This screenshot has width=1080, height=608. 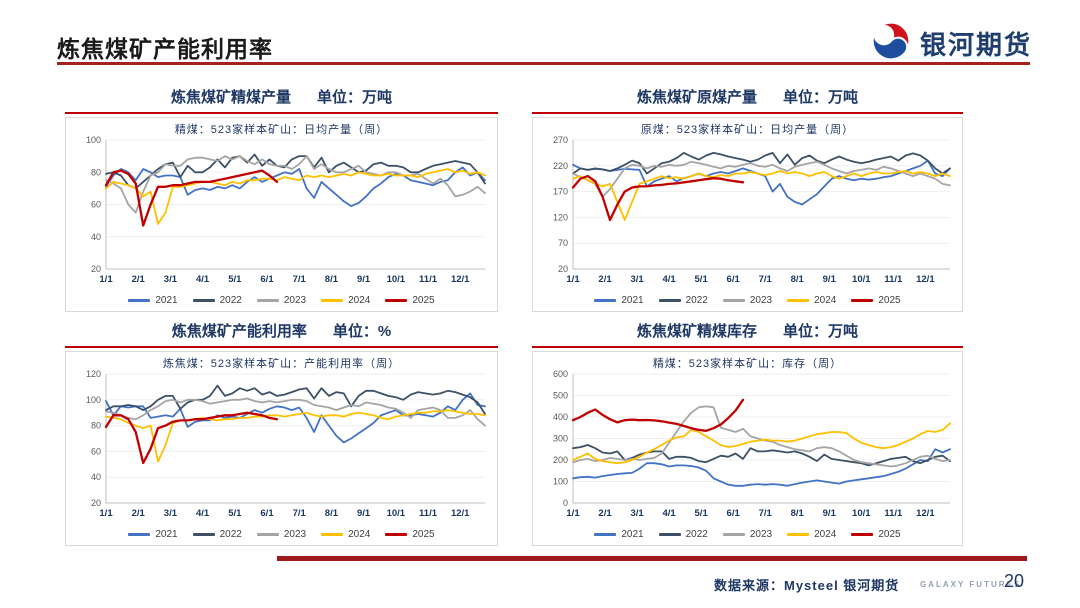 I want to click on svg-text: 40, so click(x=96, y=477).